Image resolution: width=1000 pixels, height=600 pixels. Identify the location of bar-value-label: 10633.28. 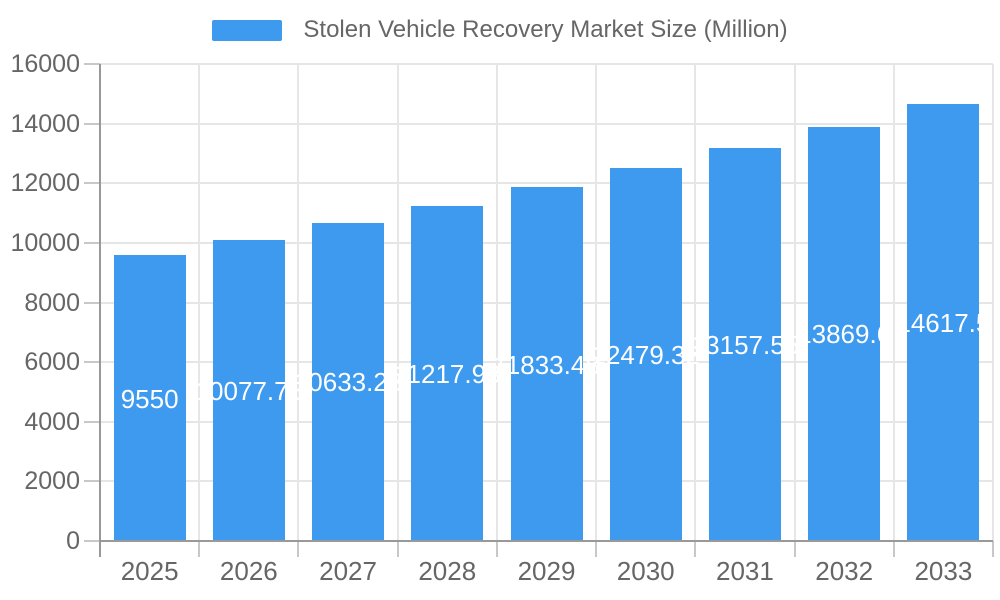
(348, 382).